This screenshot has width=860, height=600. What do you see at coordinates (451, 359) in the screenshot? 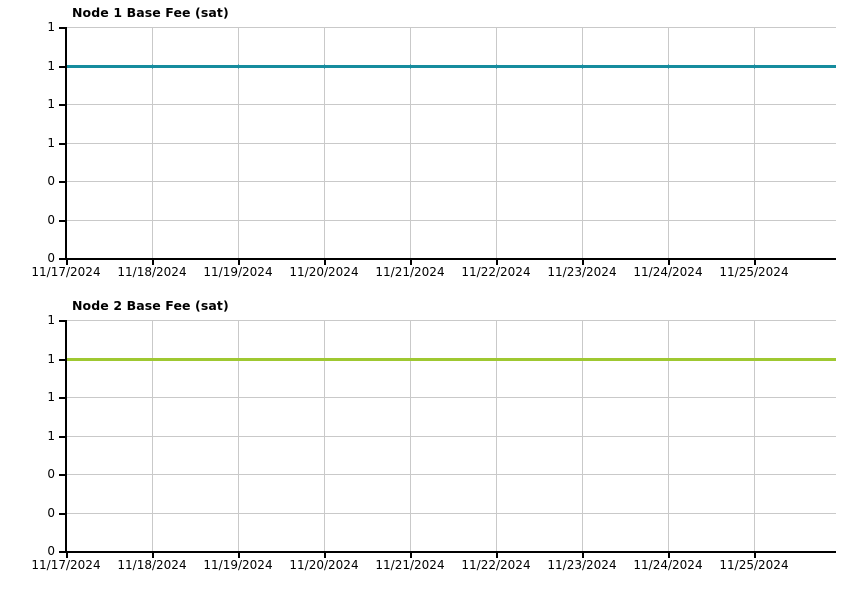
I see `series-line-node-2-base-fee` at bounding box center [451, 359].